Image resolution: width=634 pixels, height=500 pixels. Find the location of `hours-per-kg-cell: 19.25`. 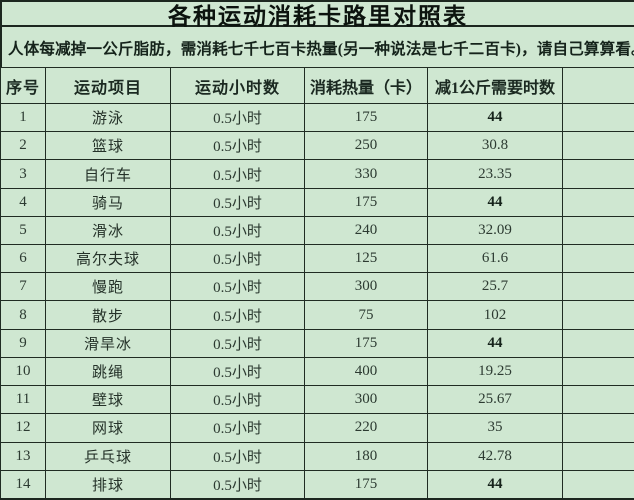

hours-per-kg-cell: 19.25 is located at coordinates (494, 371).